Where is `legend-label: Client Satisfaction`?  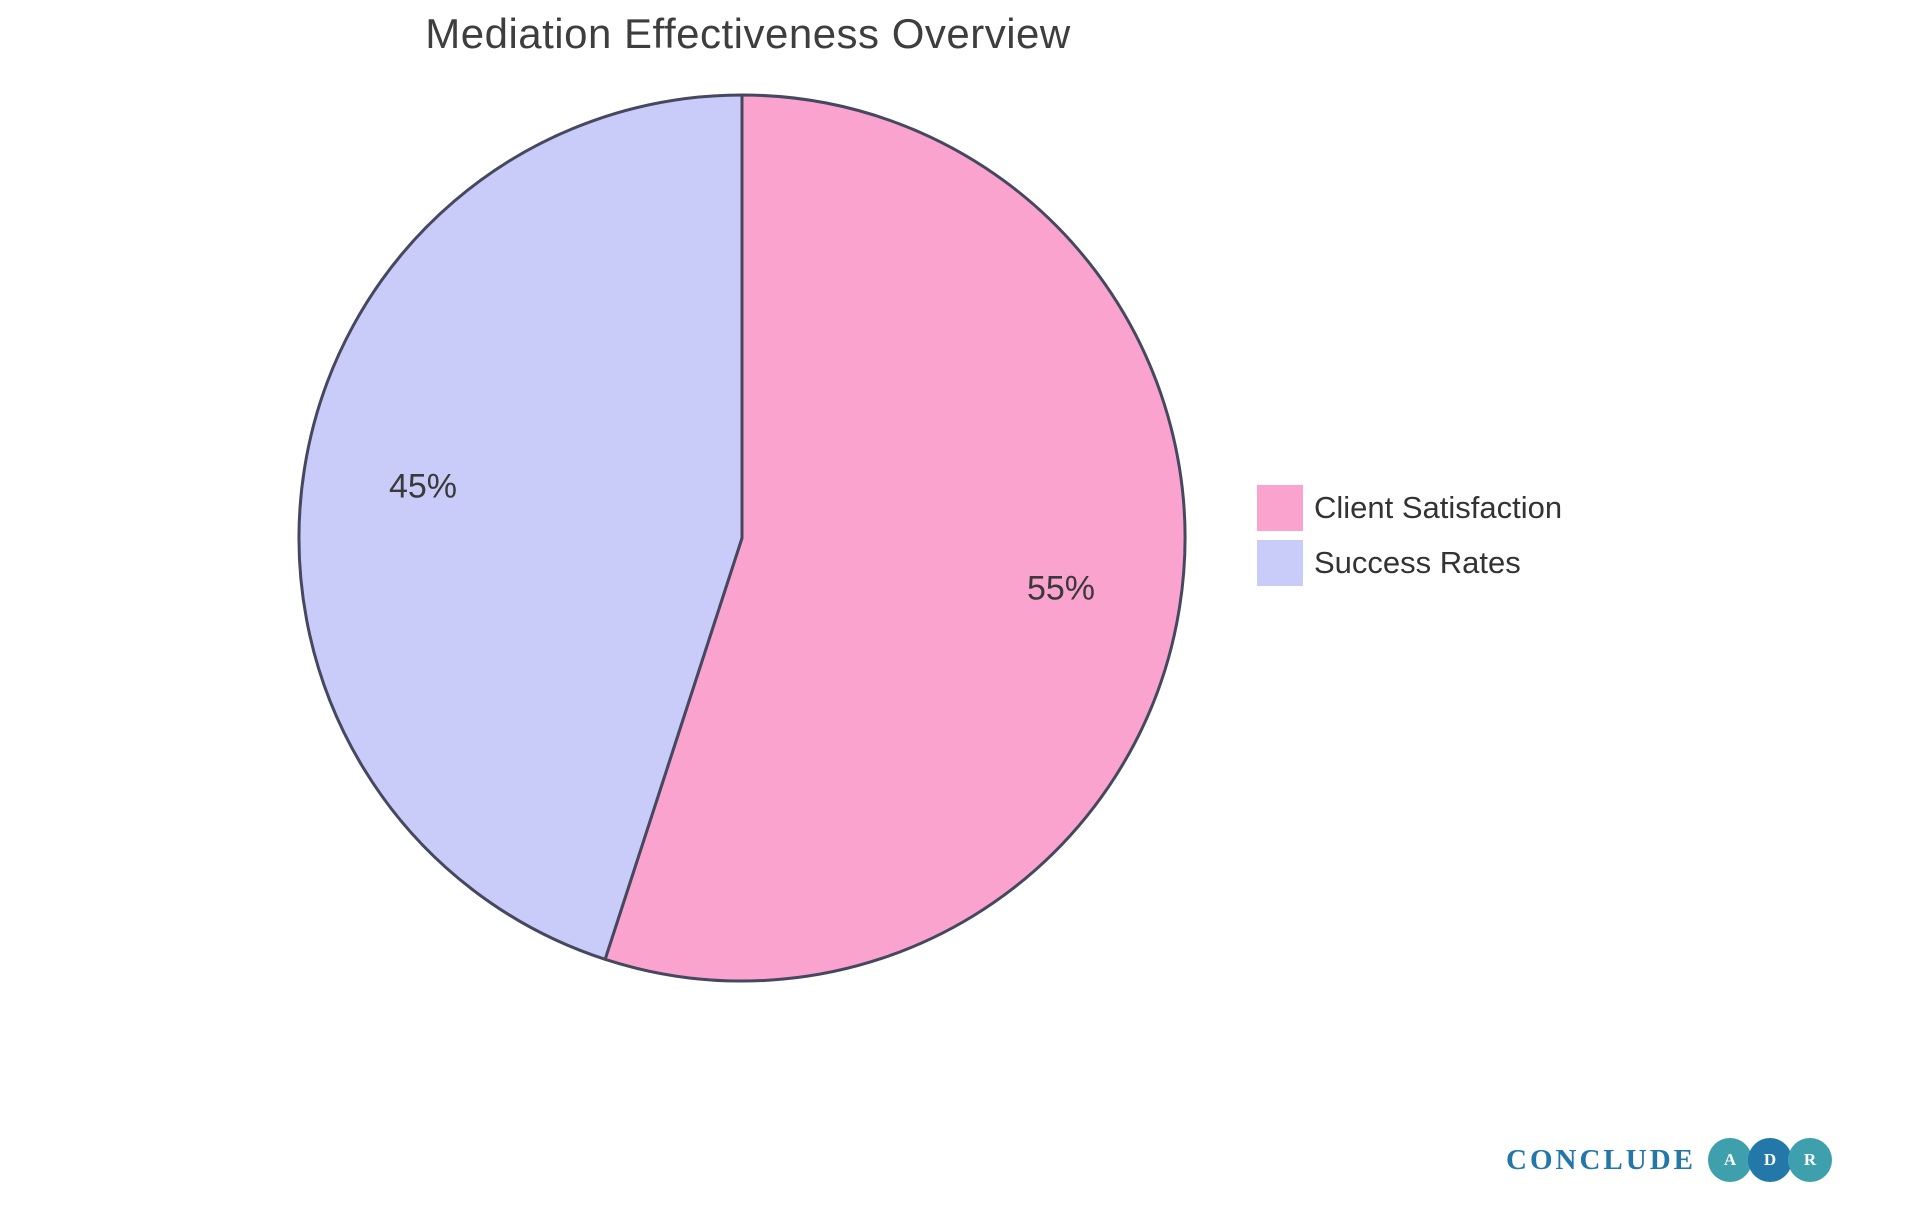
legend-label: Client Satisfaction is located at coordinates (1438, 507).